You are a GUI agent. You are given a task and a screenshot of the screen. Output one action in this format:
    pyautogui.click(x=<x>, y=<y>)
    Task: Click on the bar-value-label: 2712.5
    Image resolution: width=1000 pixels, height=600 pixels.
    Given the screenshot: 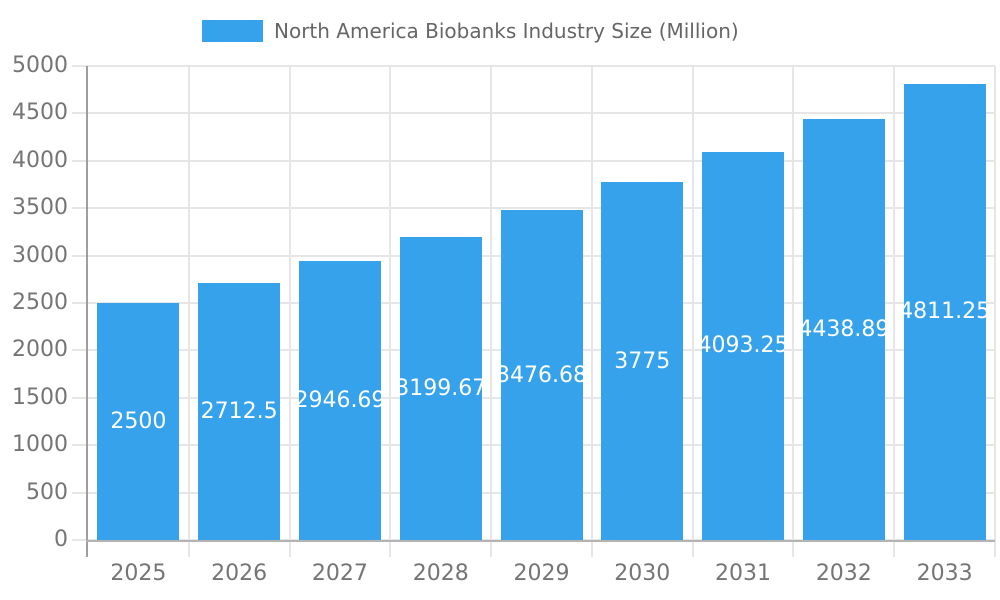 What is the action you would take?
    pyautogui.click(x=239, y=411)
    